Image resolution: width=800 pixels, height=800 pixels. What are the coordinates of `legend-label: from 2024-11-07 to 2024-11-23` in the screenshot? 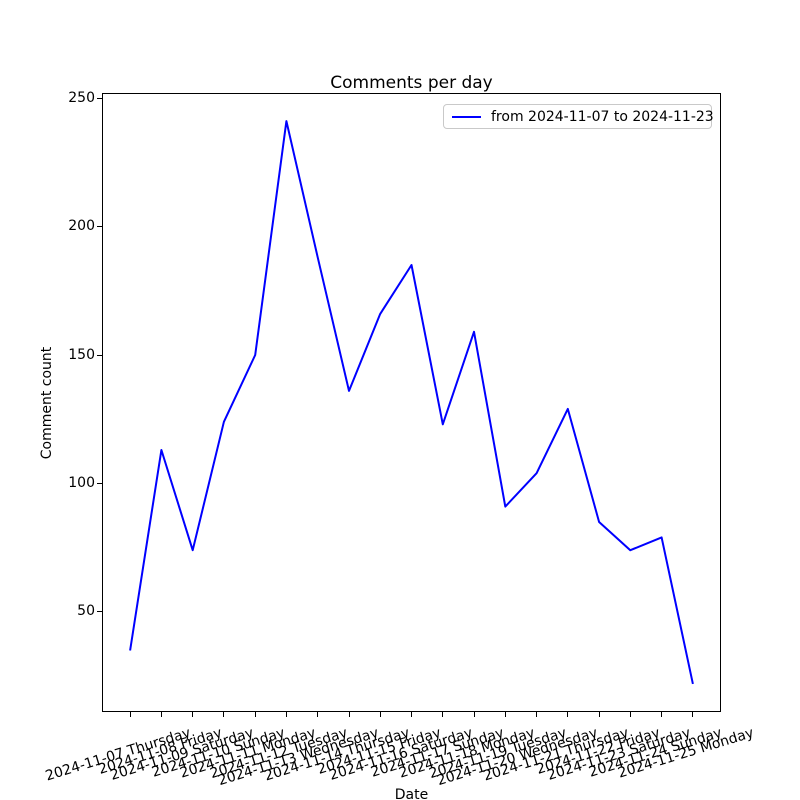 It's located at (602, 116).